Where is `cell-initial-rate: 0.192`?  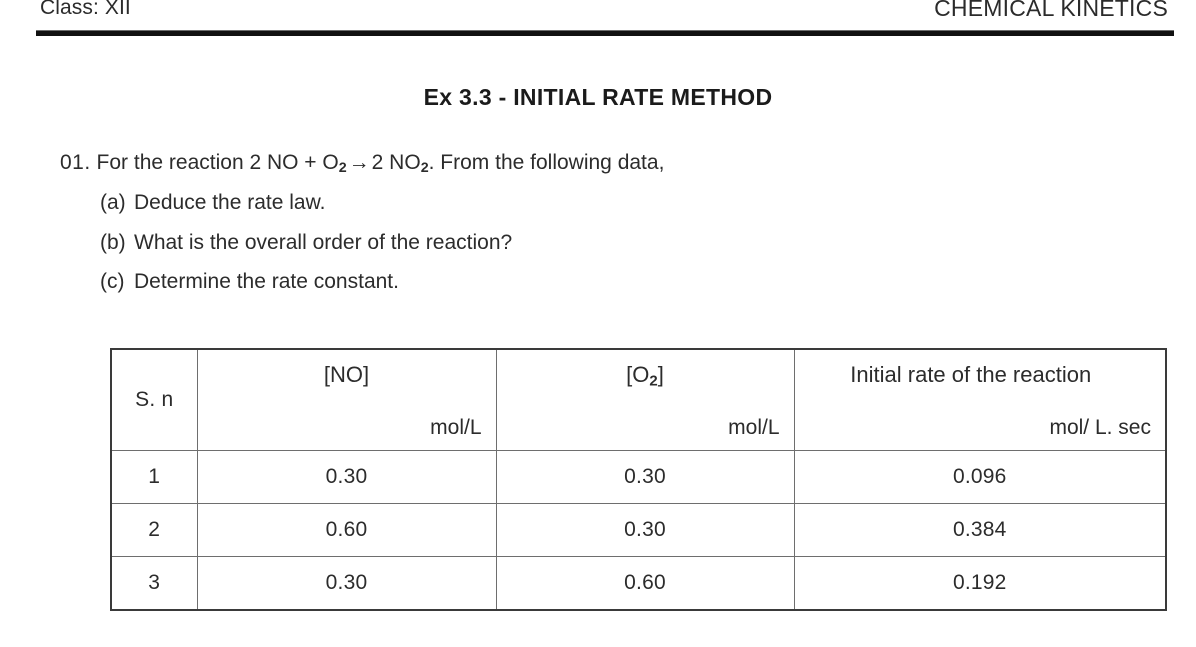 cell-initial-rate: 0.192 is located at coordinates (980, 583).